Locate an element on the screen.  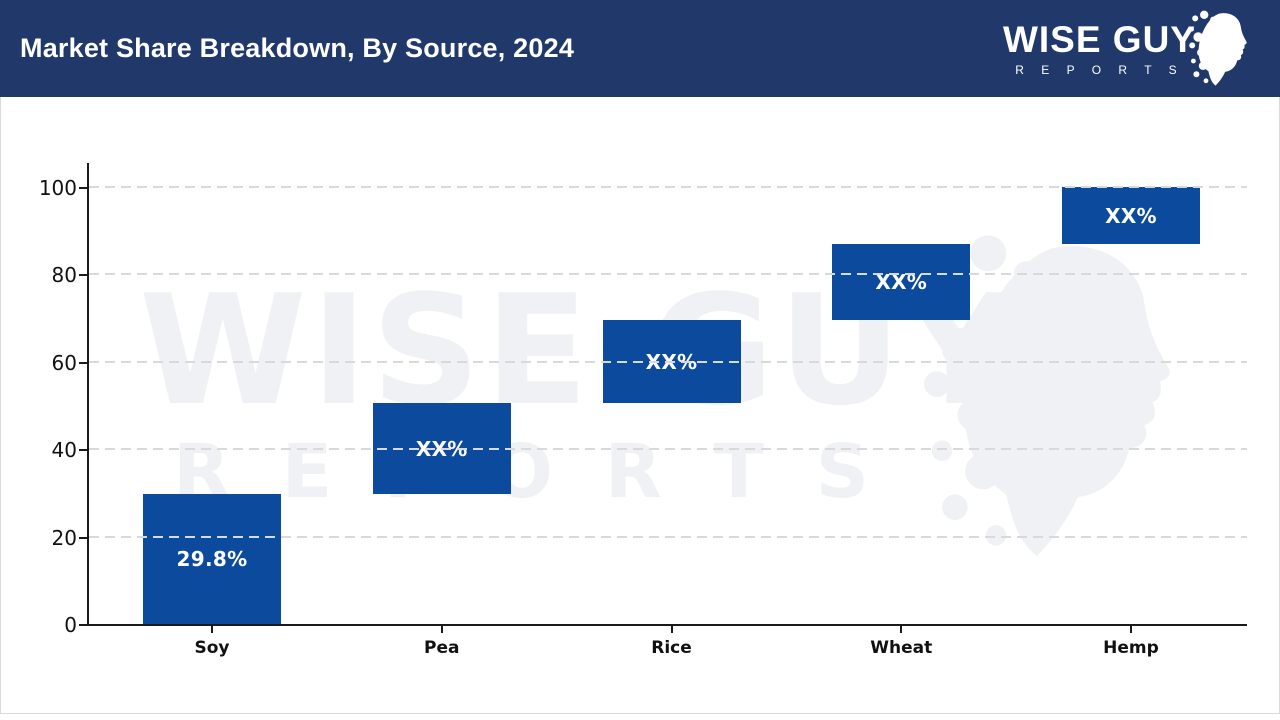
category-label-pea: Pea is located at coordinates (442, 648).